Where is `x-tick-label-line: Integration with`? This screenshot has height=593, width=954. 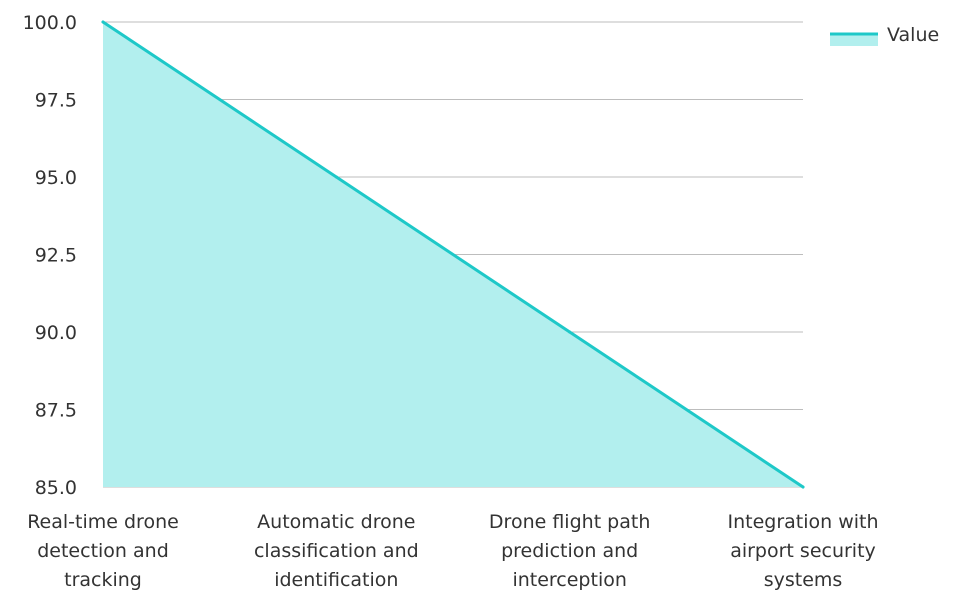
x-tick-label-line: Integration with is located at coordinates (802, 522).